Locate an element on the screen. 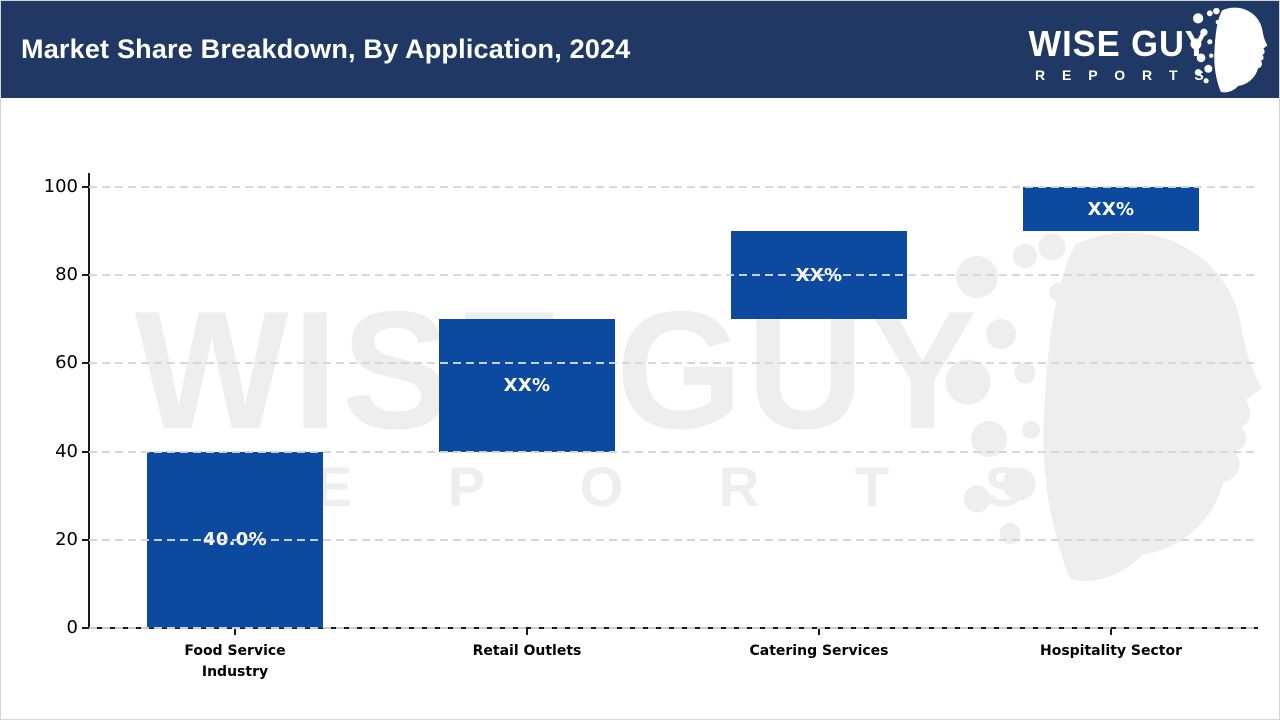 This screenshot has width=1280, height=720. x-tick-label: Food Service Industry is located at coordinates (235, 661).